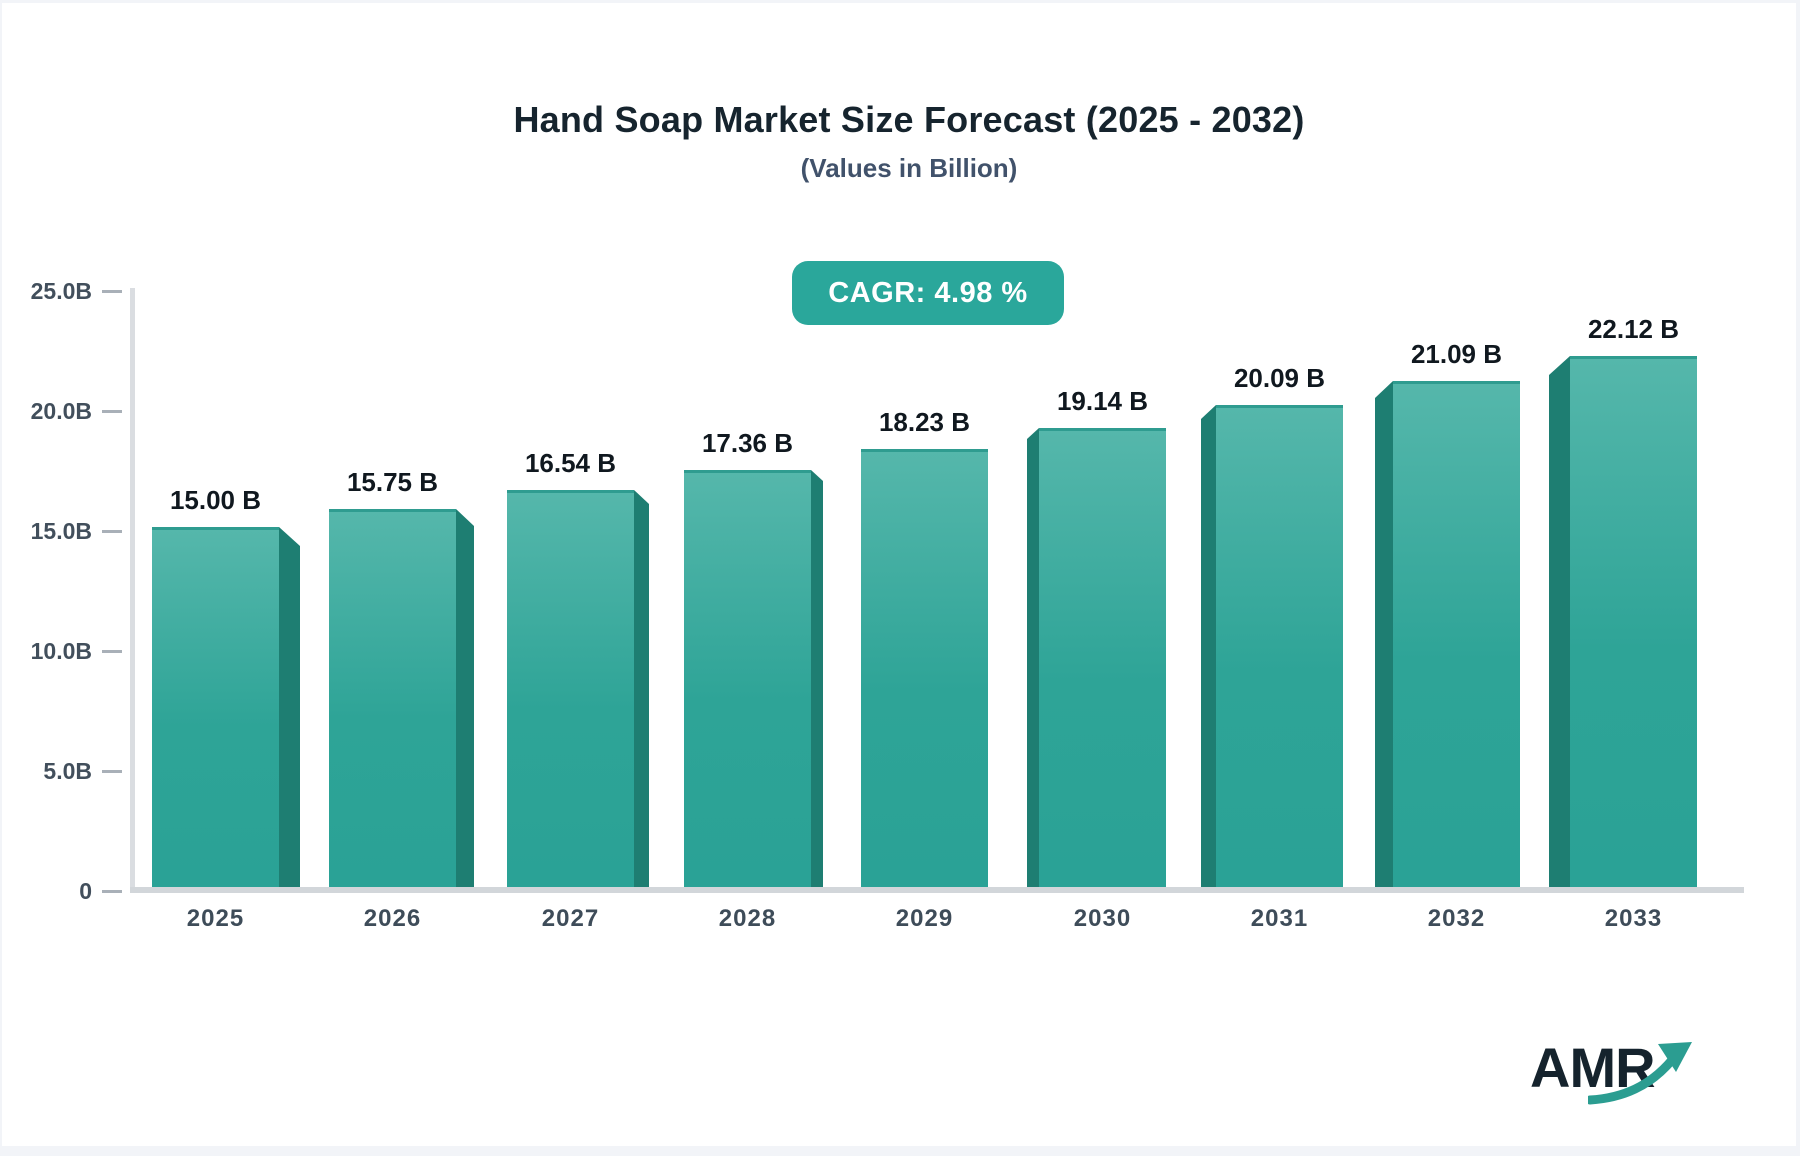 The image size is (1800, 1156). What do you see at coordinates (1633, 918) in the screenshot?
I see `x-axis-tick-label: 2033` at bounding box center [1633, 918].